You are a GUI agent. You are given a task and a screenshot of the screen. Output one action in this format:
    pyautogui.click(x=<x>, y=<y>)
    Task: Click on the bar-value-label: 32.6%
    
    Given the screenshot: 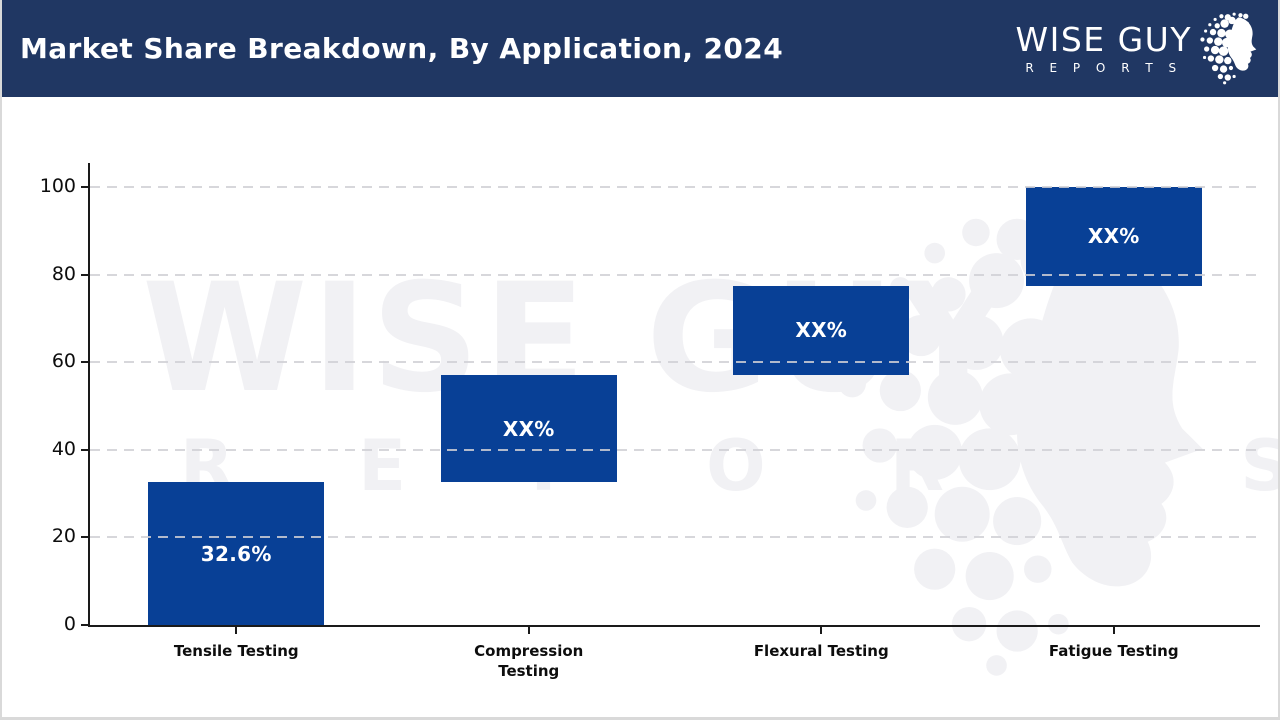 What is the action you would take?
    pyautogui.click(x=236, y=553)
    